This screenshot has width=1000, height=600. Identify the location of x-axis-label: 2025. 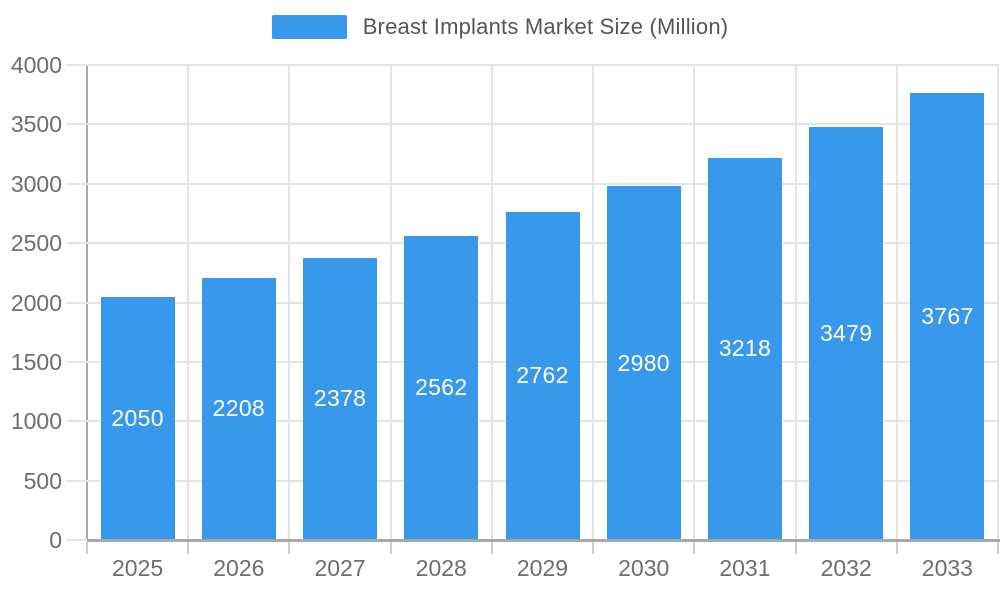
(138, 568).